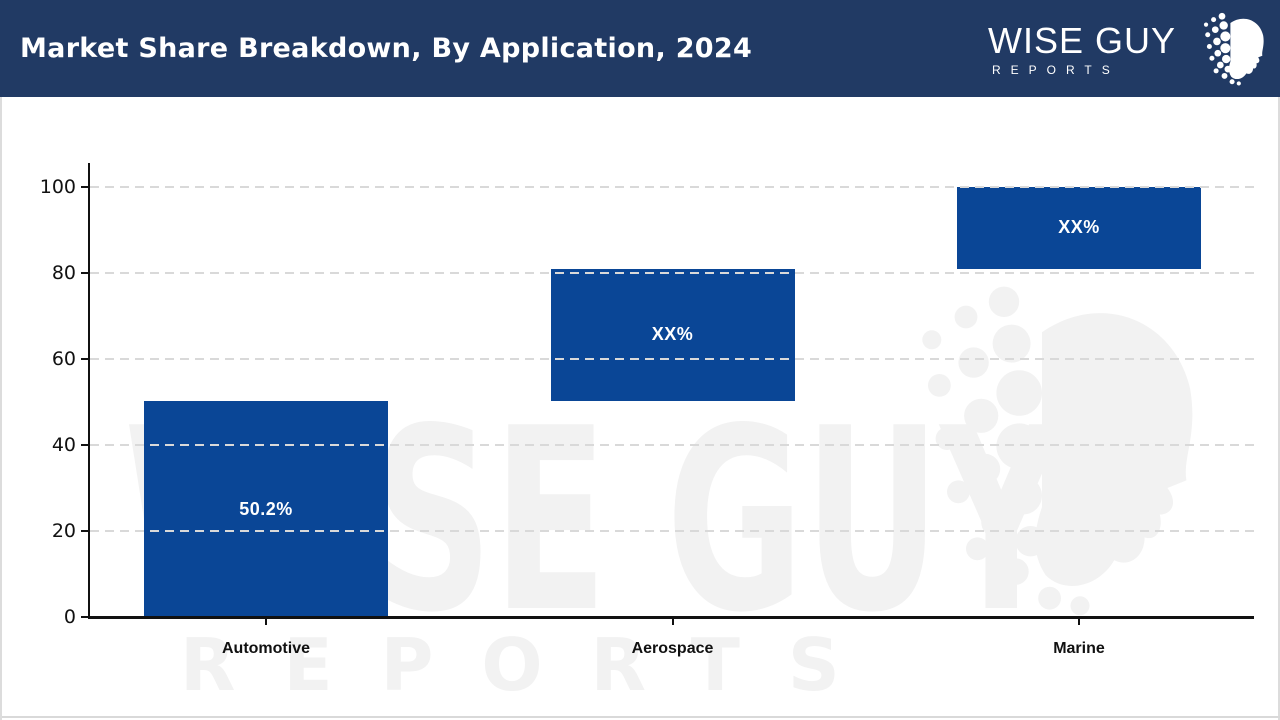  I want to click on watermark-subtext: REPORTS, so click(534, 665).